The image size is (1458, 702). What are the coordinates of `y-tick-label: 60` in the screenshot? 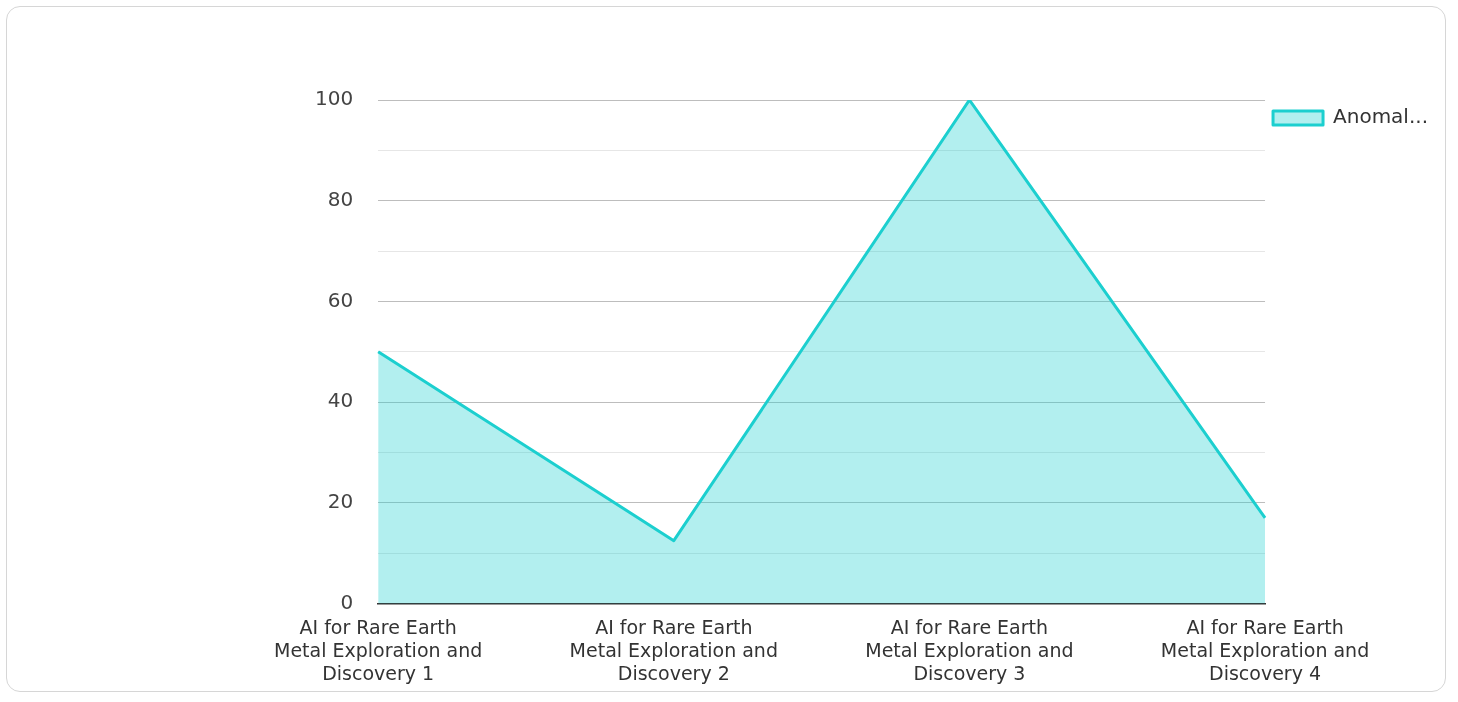 It's located at (340, 299).